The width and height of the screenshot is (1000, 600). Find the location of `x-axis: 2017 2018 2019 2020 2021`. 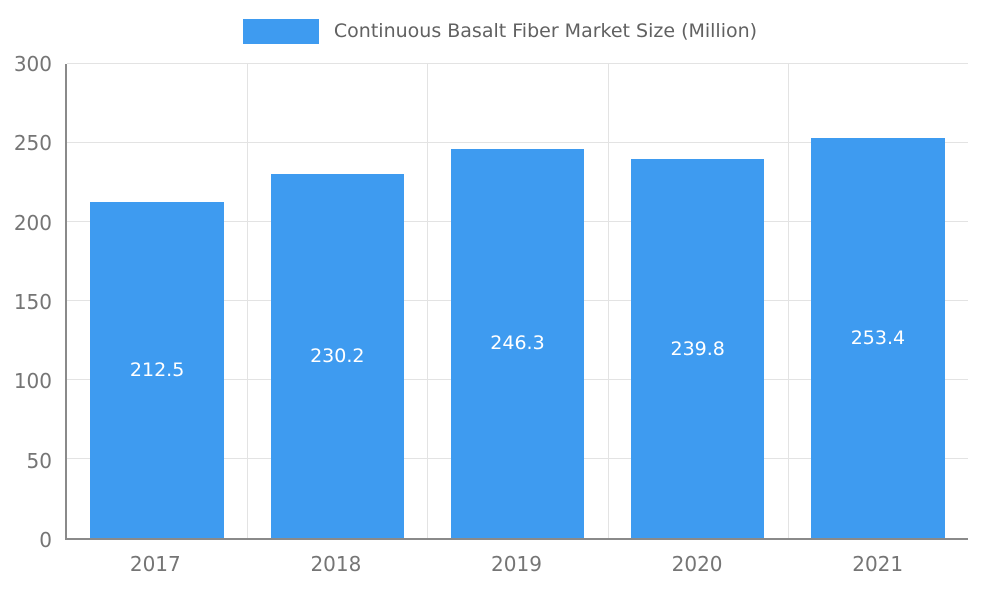

x-axis: 2017 2018 2019 2020 2021 is located at coordinates (516, 564).